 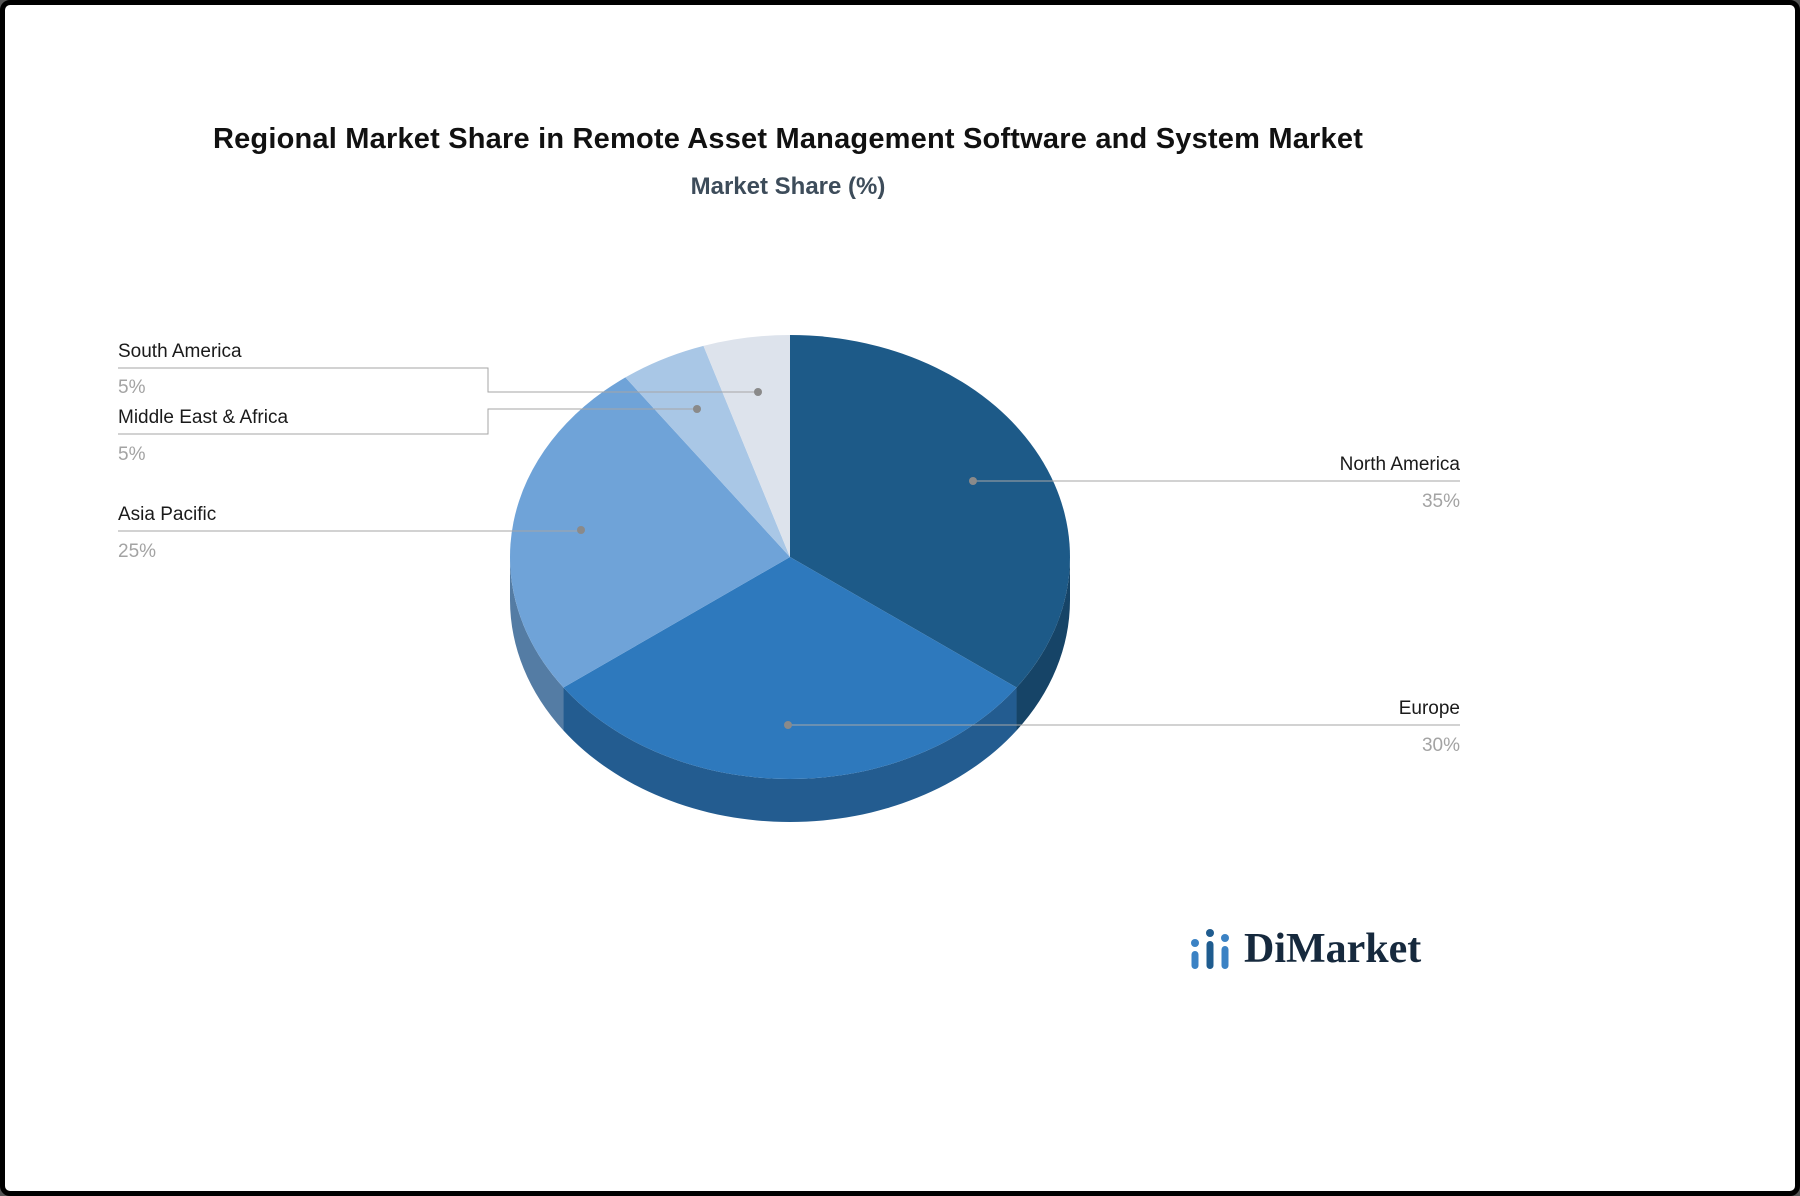 I want to click on brand-logo: DiMarket, so click(x=1318, y=941).